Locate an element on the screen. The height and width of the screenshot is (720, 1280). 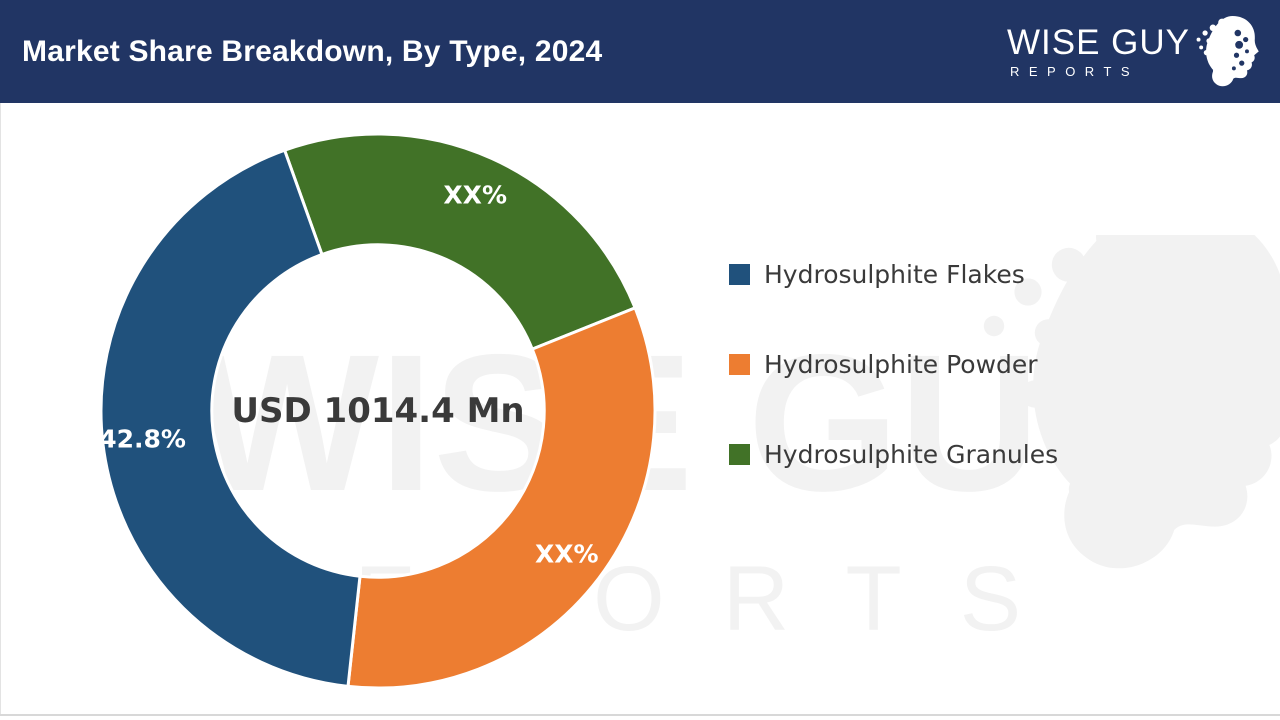
slice-label: 42.8% is located at coordinates (142, 438).